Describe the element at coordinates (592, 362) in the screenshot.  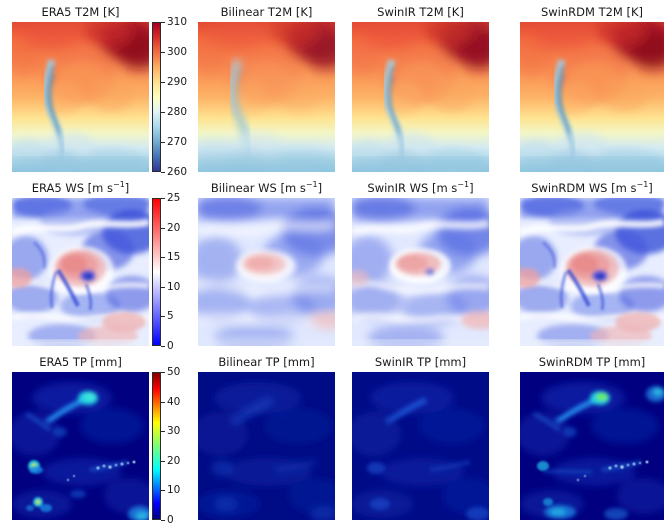
I see `panel-title-swinrdm-tp: SwinRDM TP [mm]` at that location.